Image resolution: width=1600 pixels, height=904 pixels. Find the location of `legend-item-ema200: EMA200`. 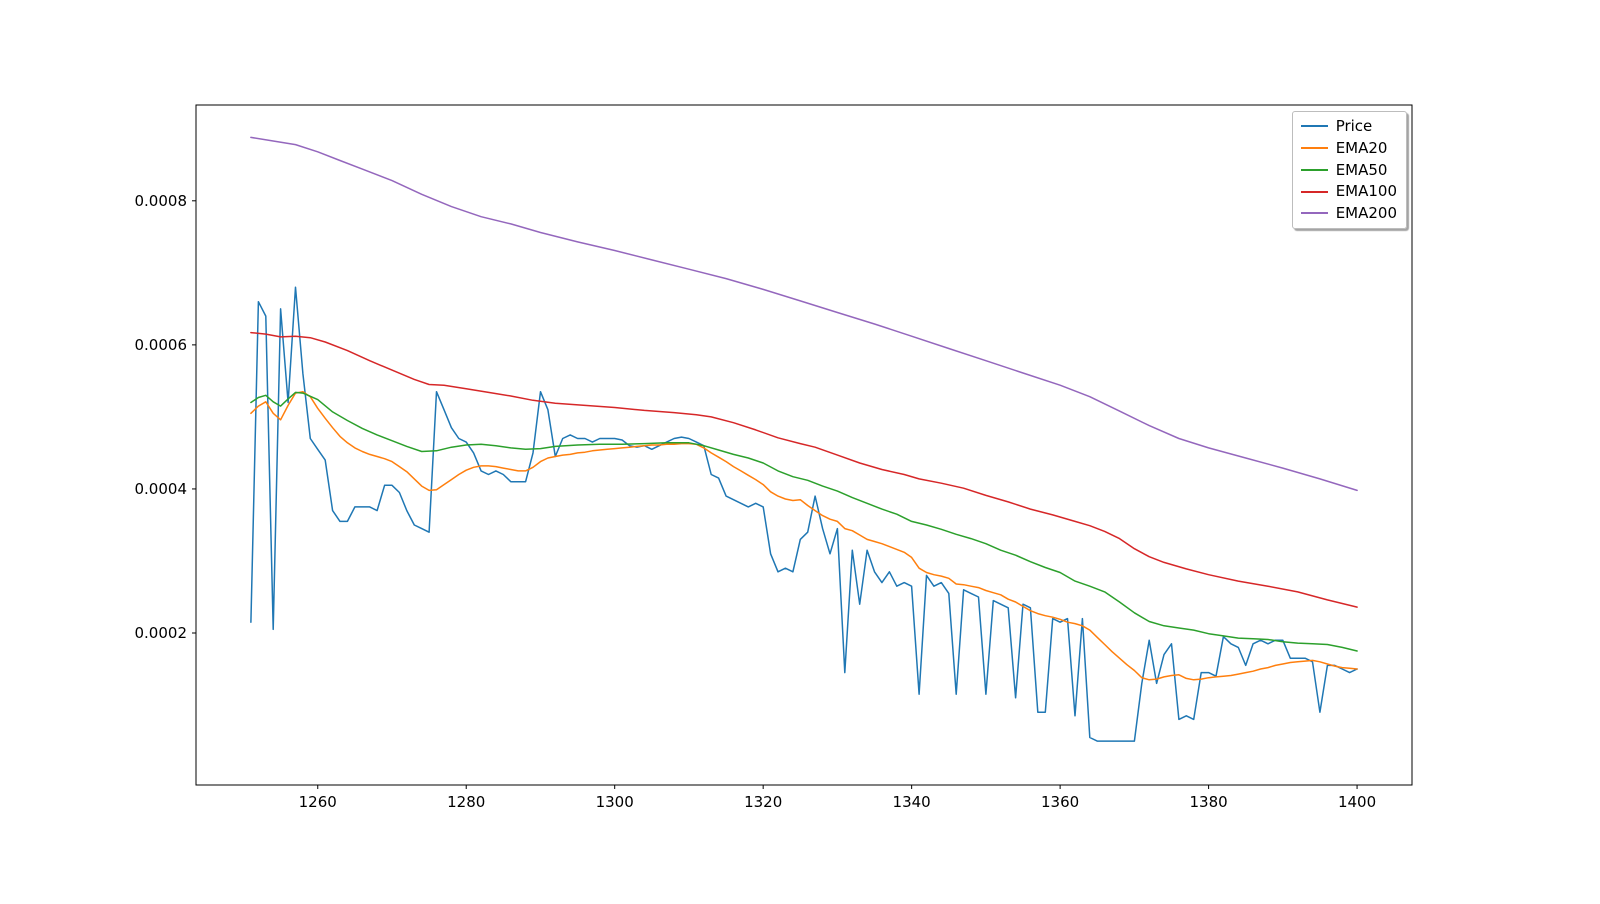

legend-item-ema200: EMA200 is located at coordinates (1348, 213).